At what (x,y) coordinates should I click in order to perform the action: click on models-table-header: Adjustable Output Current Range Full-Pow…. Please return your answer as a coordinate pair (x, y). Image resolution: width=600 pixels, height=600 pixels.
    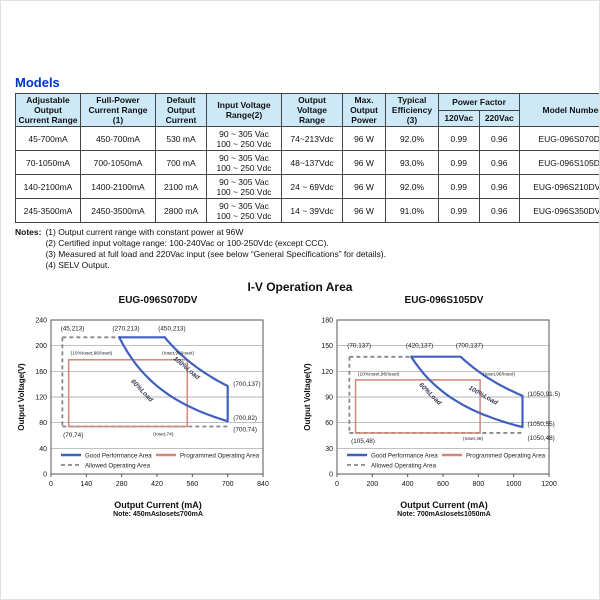
    Looking at the image, I should click on (307, 110).